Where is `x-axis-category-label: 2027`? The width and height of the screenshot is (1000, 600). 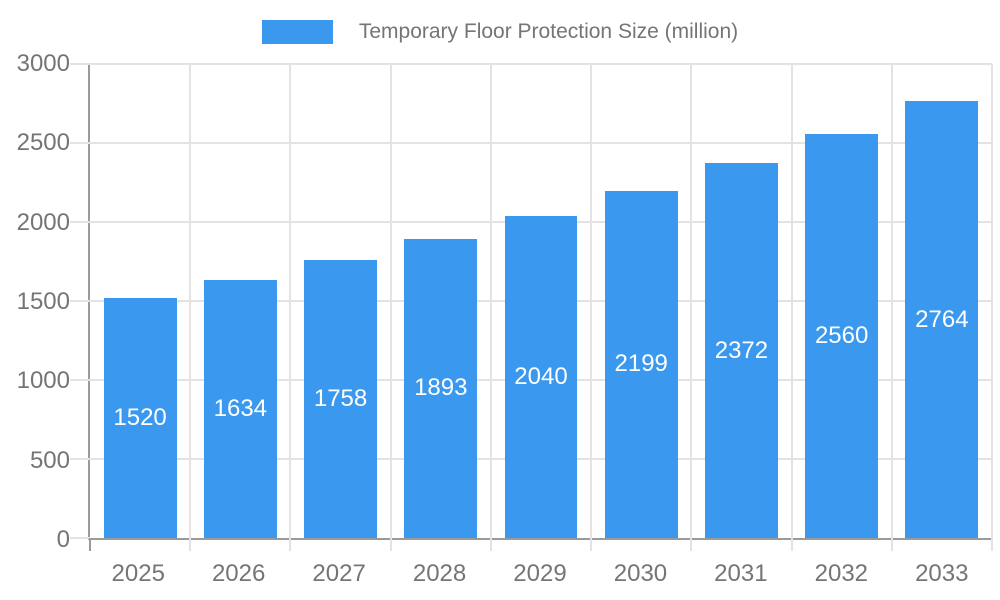
x-axis-category-label: 2027 is located at coordinates (339, 573).